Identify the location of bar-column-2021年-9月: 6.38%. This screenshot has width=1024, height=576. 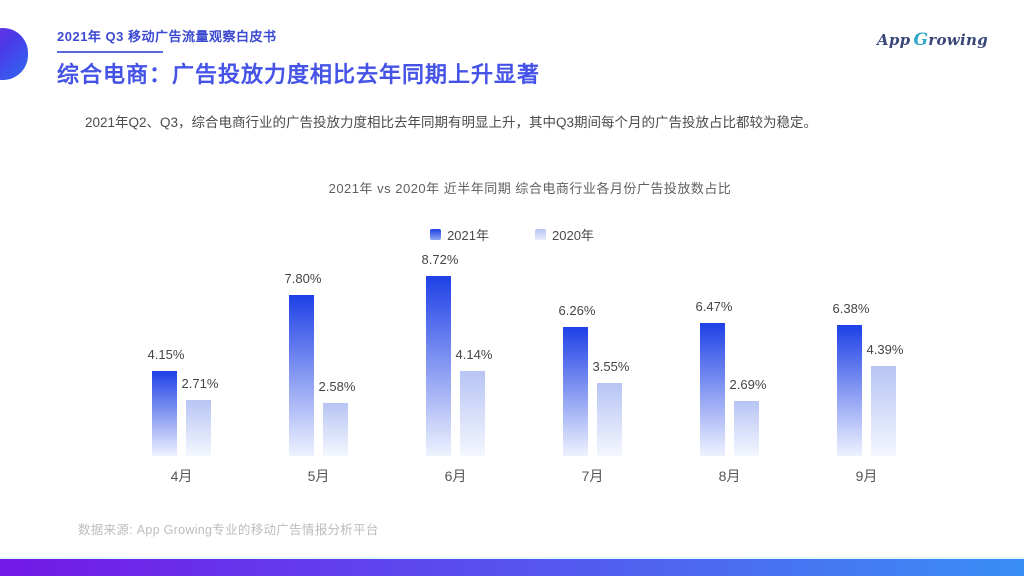
(851, 378).